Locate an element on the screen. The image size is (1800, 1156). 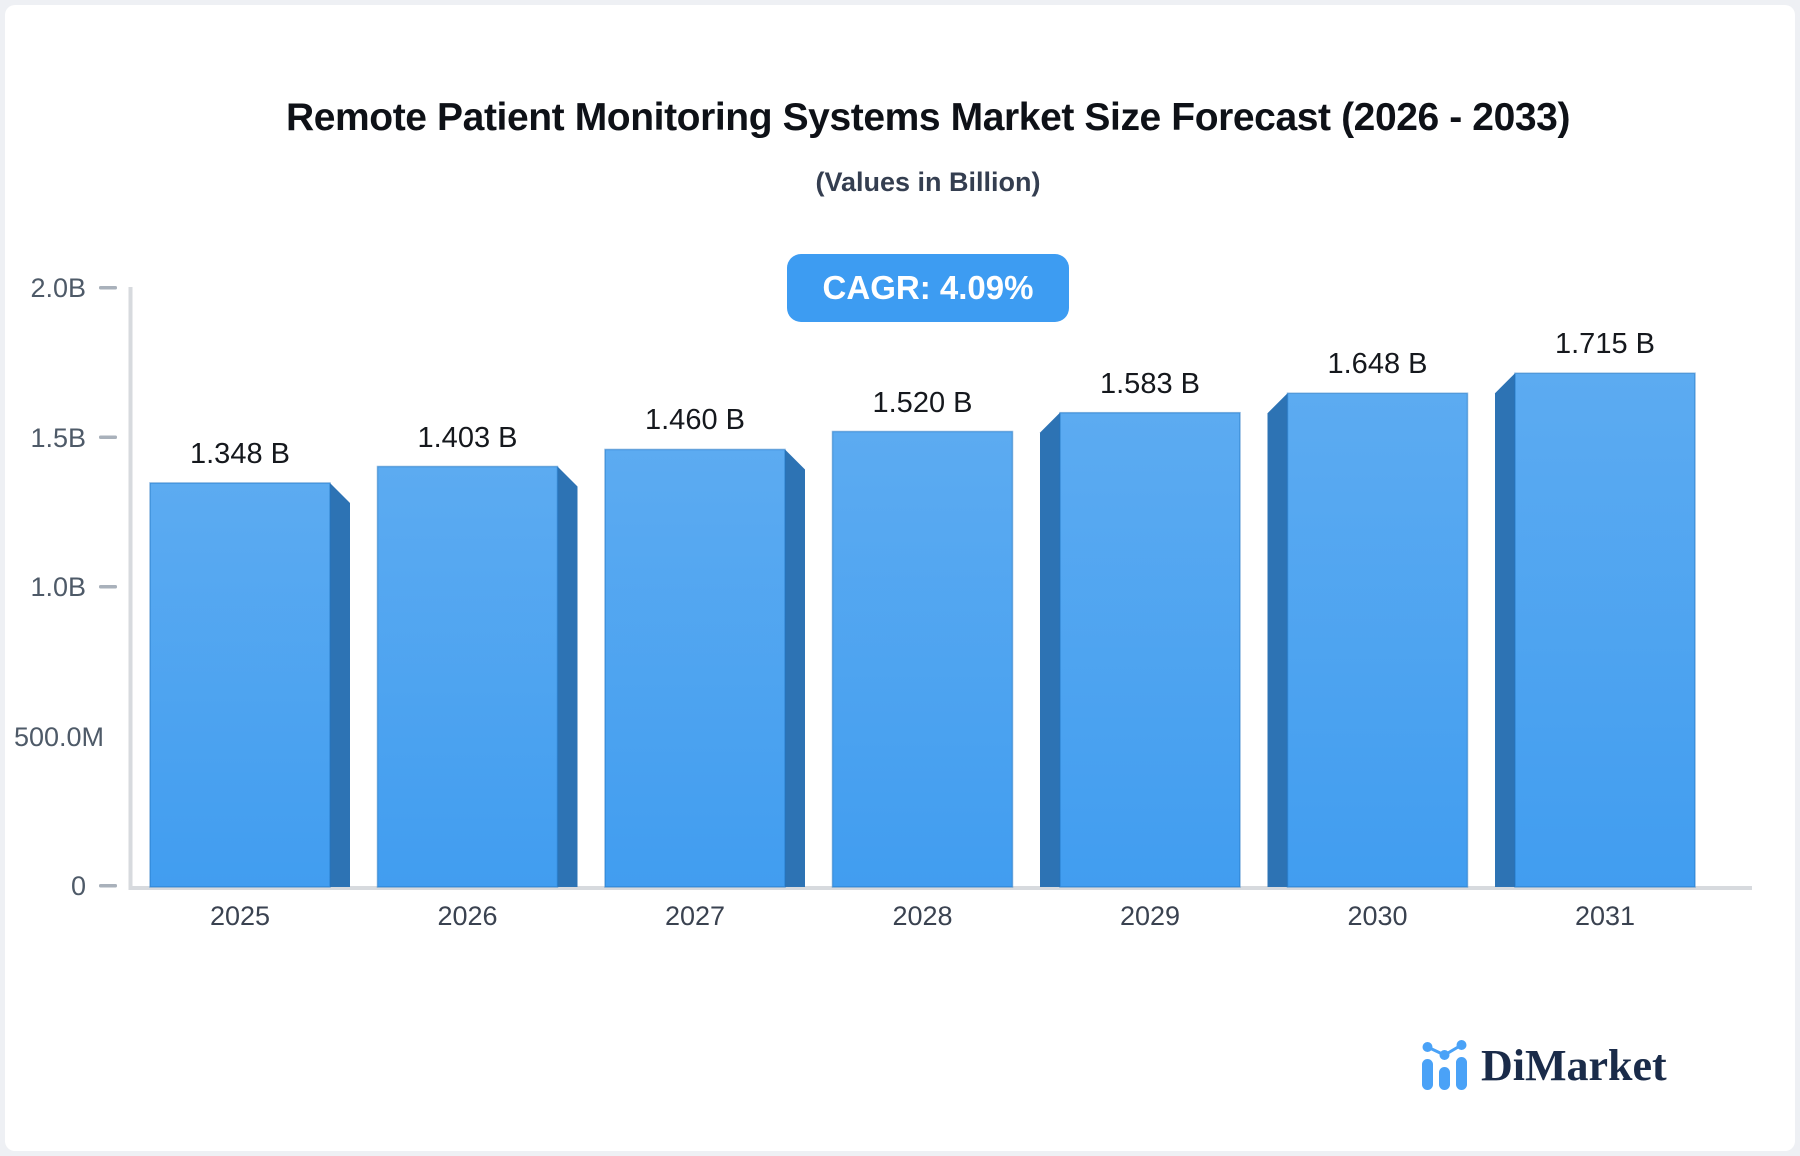
mini-bar-chart-logo-icon is located at coordinates (1444, 1065).